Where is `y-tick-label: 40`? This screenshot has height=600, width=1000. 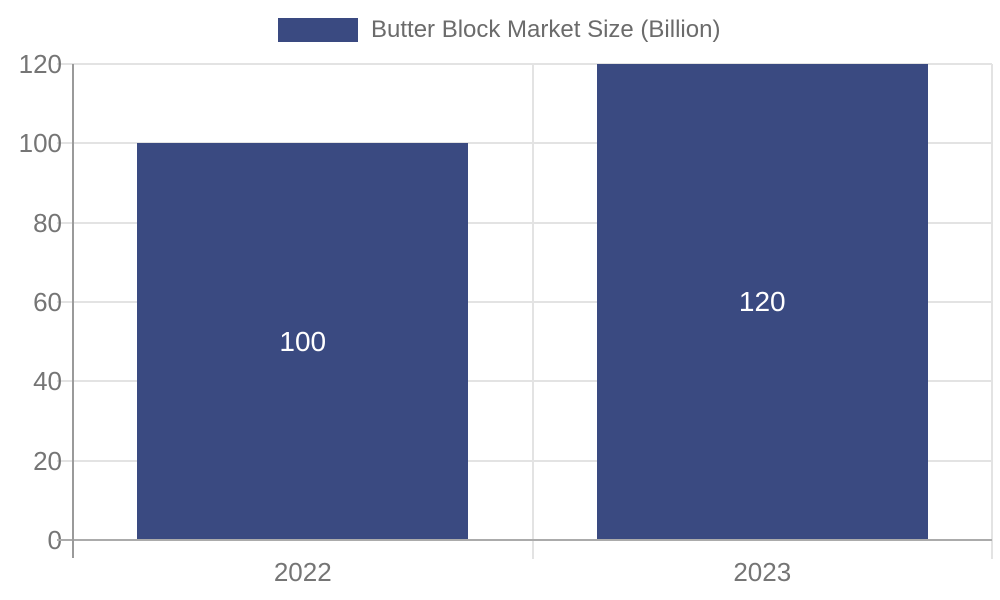
y-tick-label: 40 is located at coordinates (47, 381).